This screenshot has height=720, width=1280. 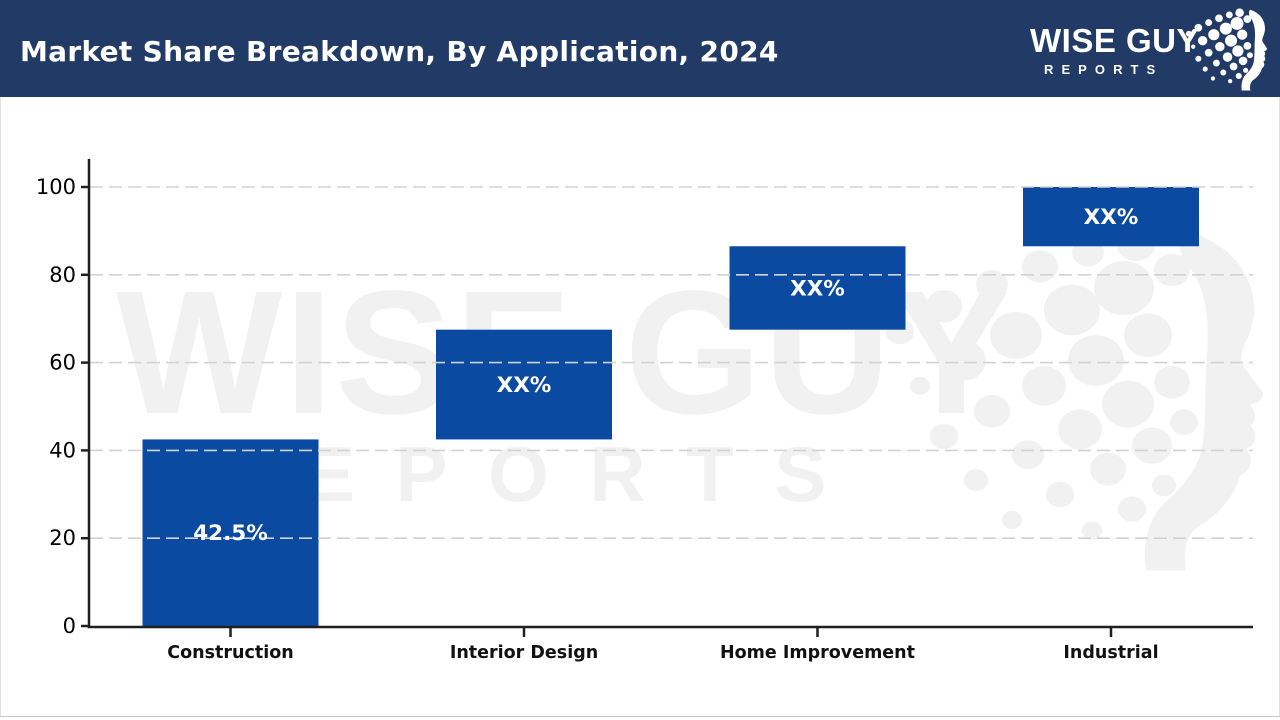 What do you see at coordinates (536, 474) in the screenshot?
I see `watermark-subtitle: REPORTS` at bounding box center [536, 474].